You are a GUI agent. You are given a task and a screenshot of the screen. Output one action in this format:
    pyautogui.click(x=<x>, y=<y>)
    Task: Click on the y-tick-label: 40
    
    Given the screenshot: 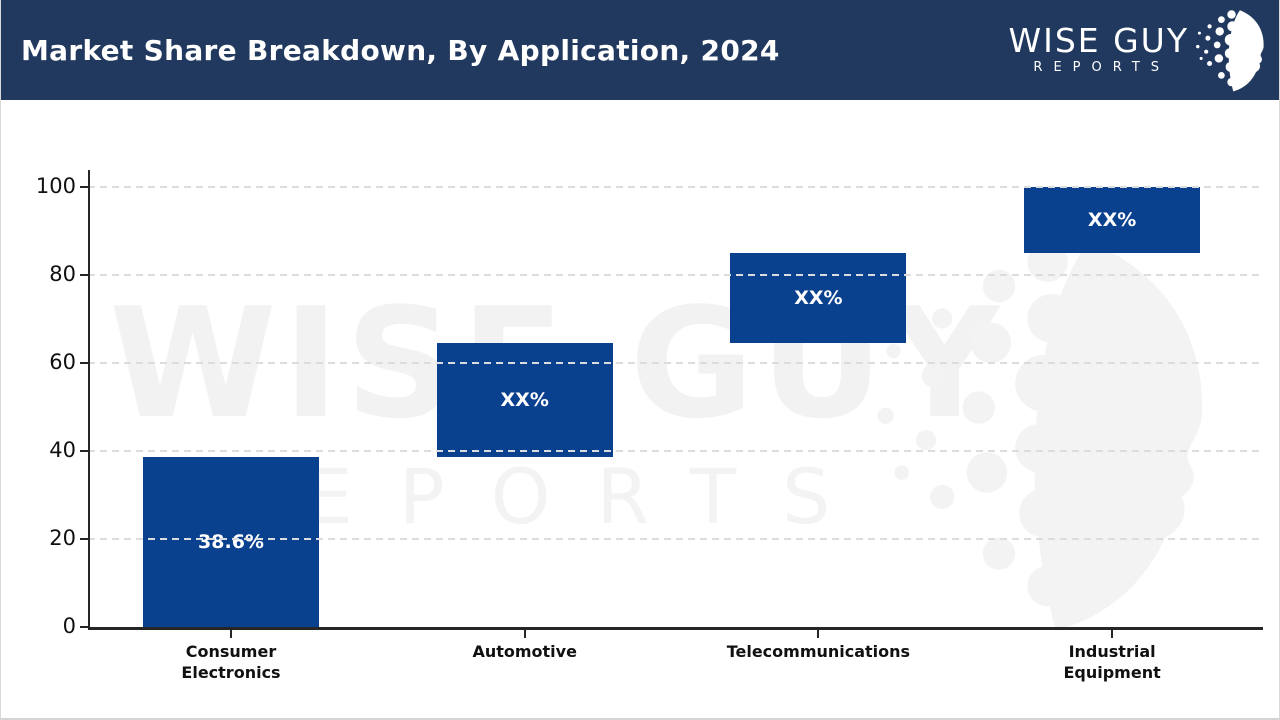 What is the action you would take?
    pyautogui.click(x=62, y=450)
    